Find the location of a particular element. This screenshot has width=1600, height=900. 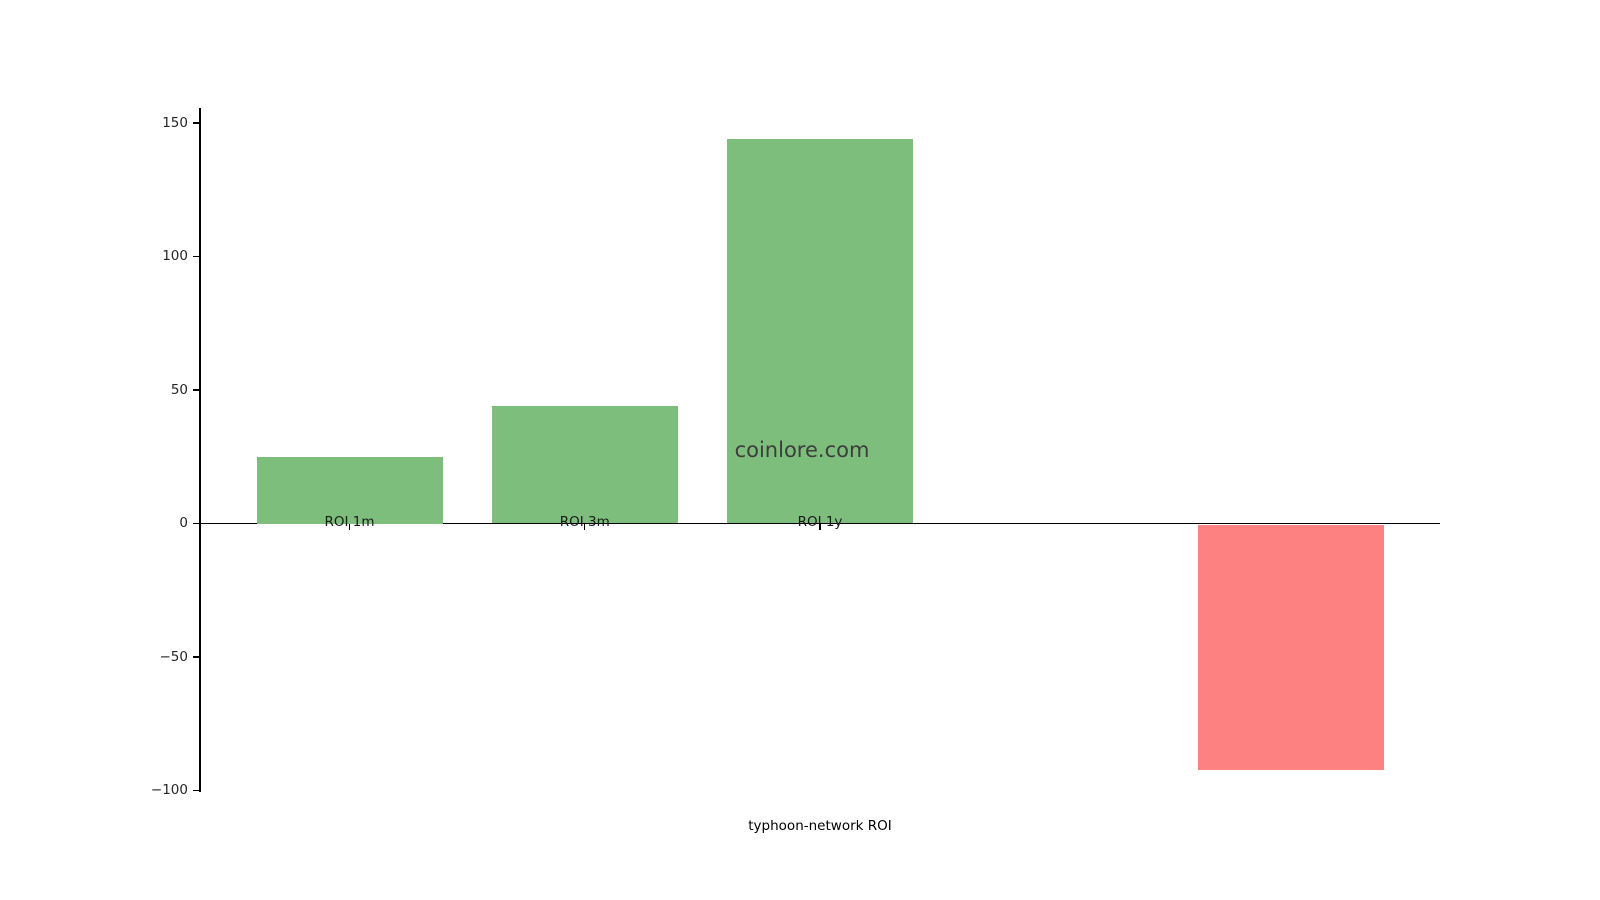

watermark-text: coinlore.com is located at coordinates (802, 450).